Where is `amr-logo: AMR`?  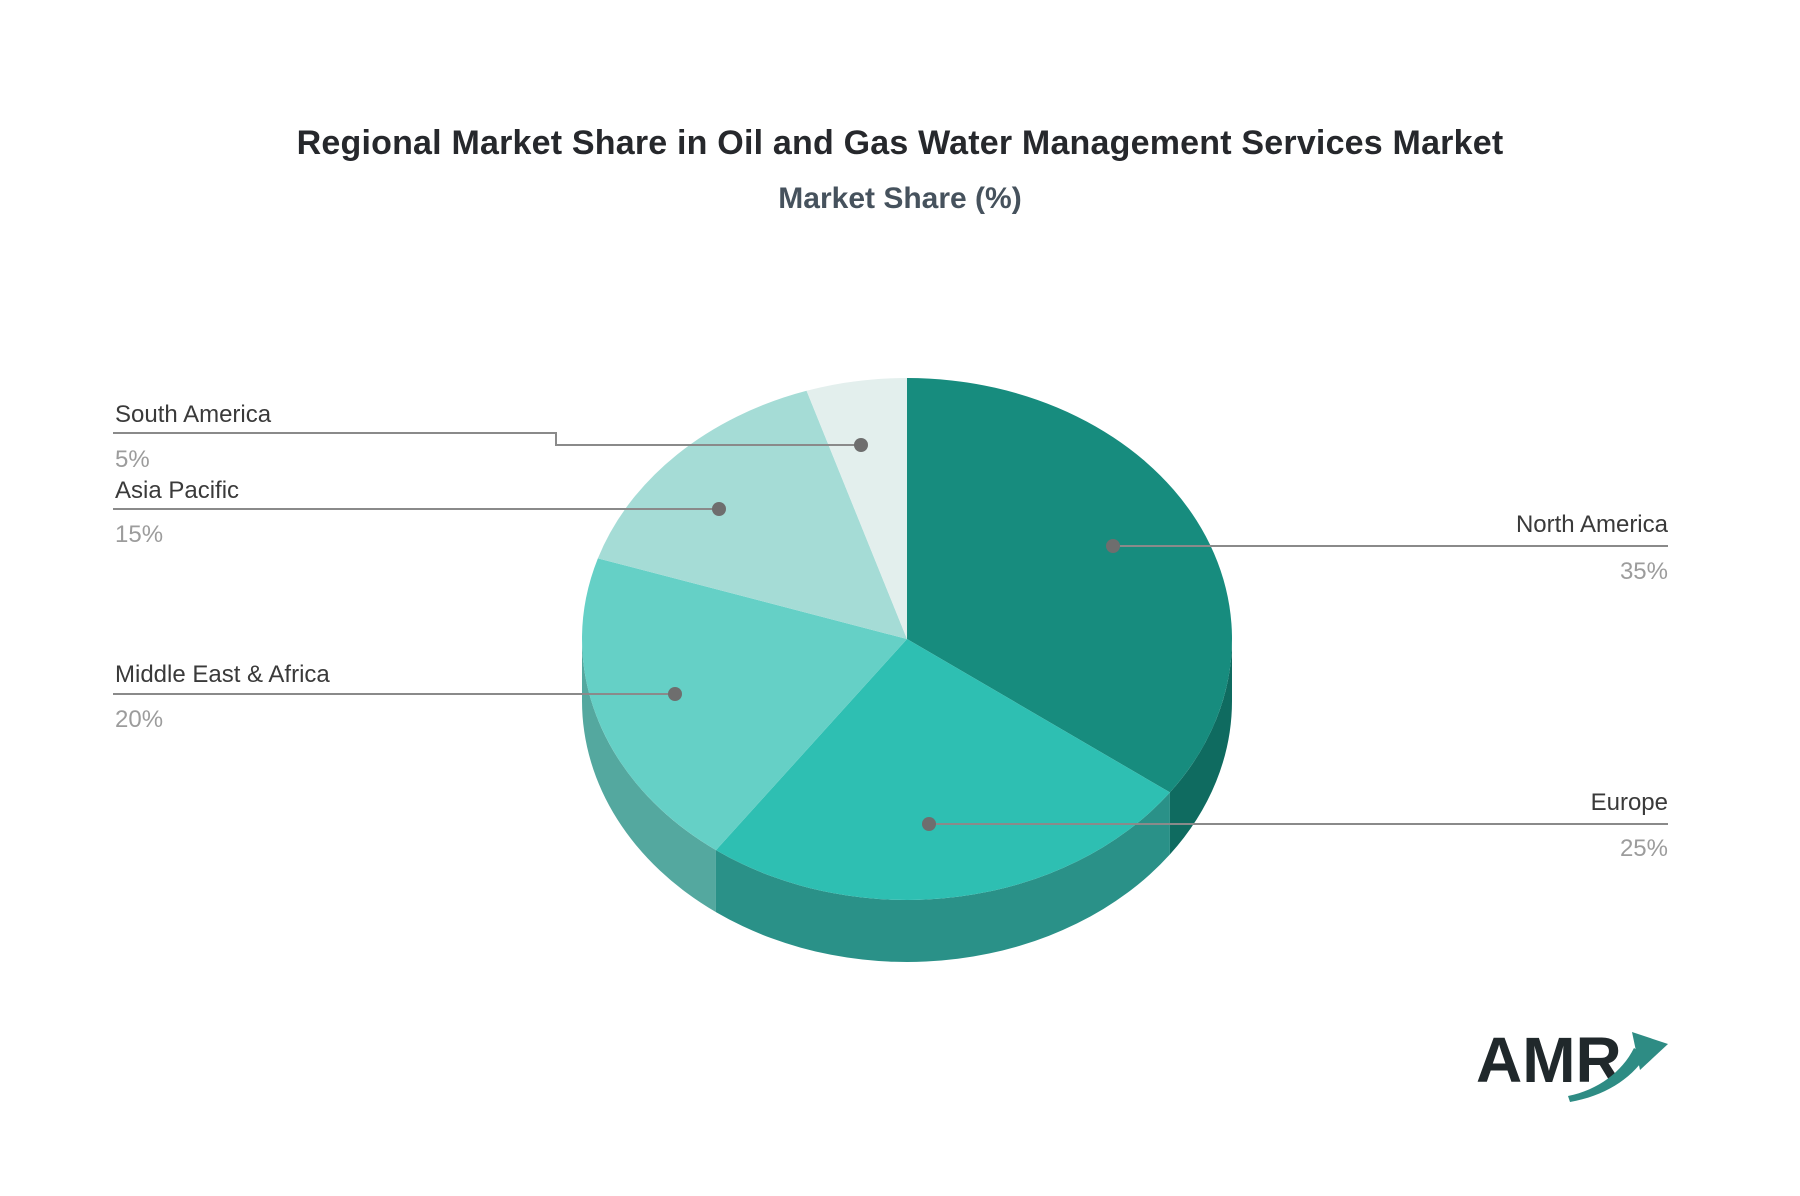
amr-logo: AMR is located at coordinates (1596, 1073).